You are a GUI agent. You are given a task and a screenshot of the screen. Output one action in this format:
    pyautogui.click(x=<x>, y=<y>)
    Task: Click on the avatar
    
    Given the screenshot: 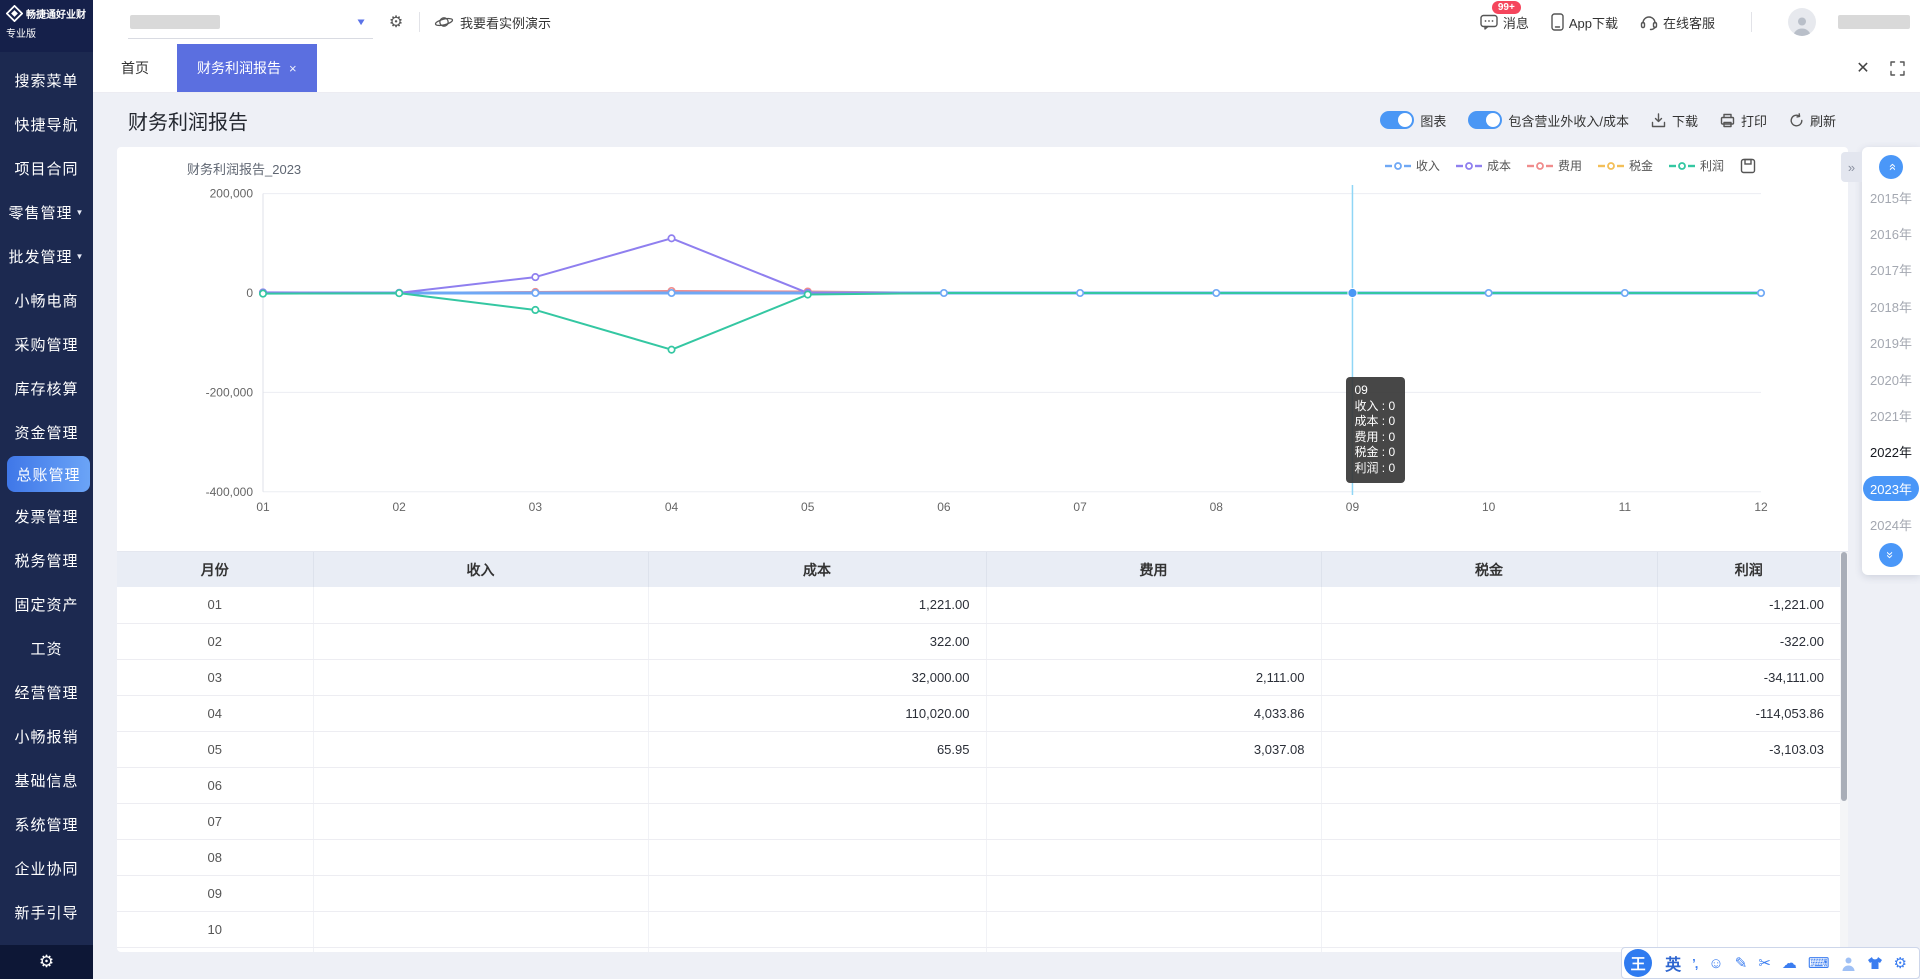 What is the action you would take?
    pyautogui.click(x=1802, y=22)
    